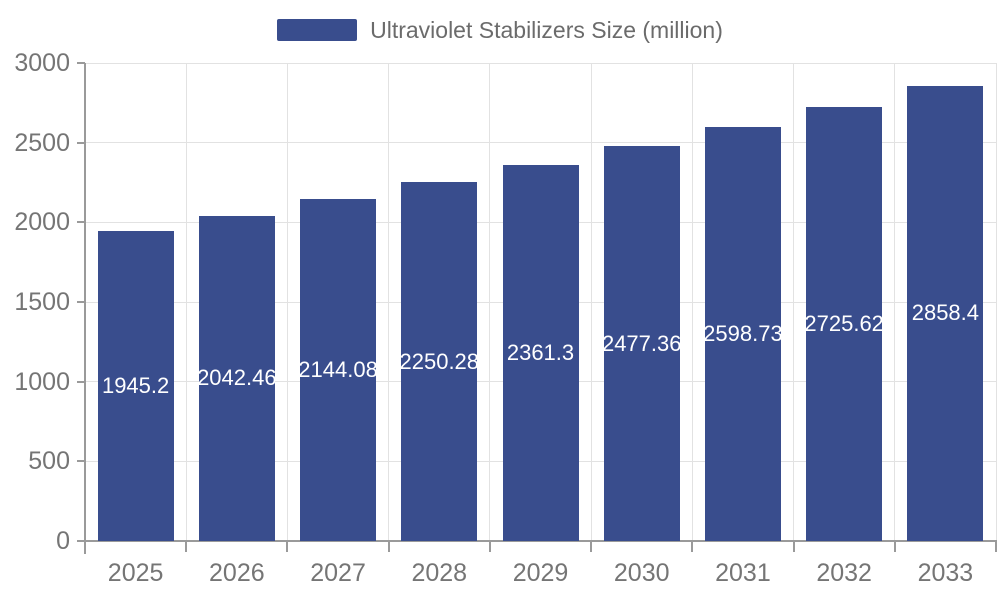  I want to click on x-axis-label: 2029, so click(540, 573).